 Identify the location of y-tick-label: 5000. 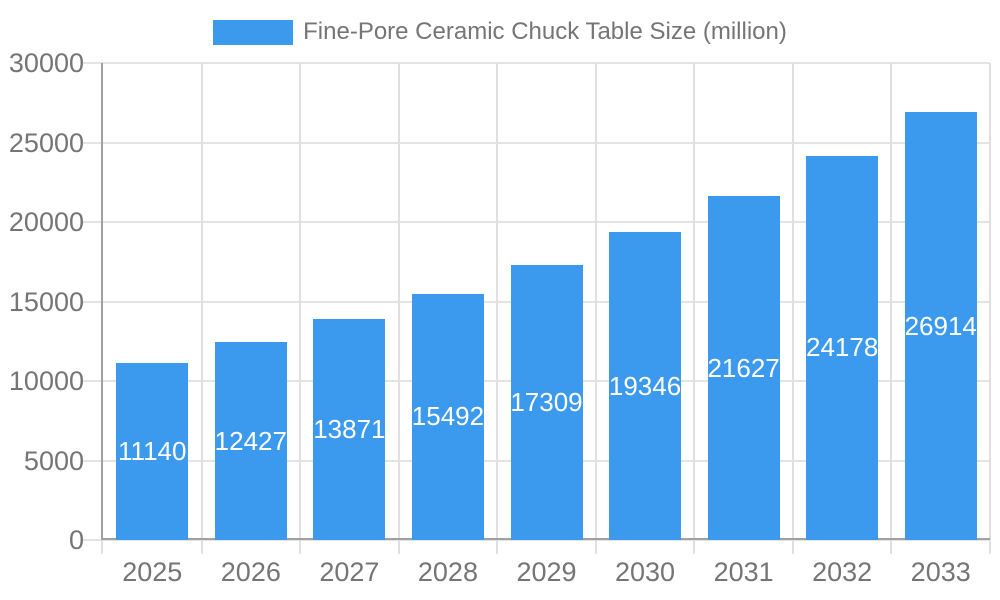
(53, 460).